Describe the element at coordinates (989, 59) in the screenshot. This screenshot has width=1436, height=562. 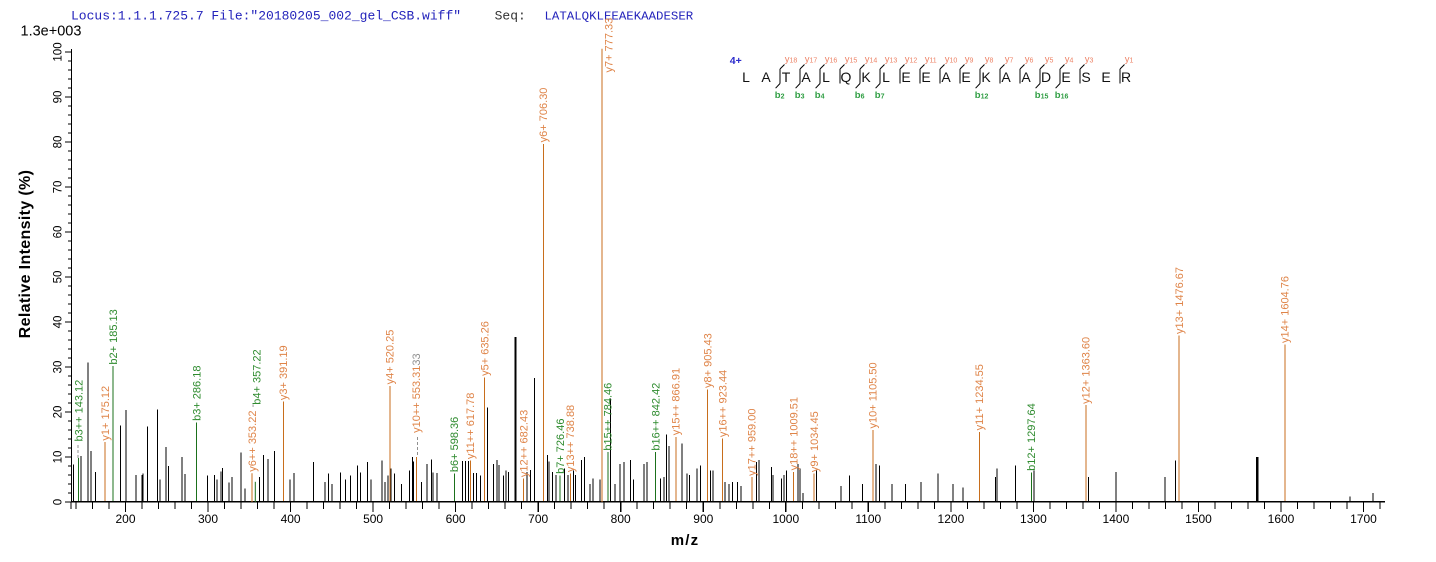
I see `svg-text: y8` at that location.